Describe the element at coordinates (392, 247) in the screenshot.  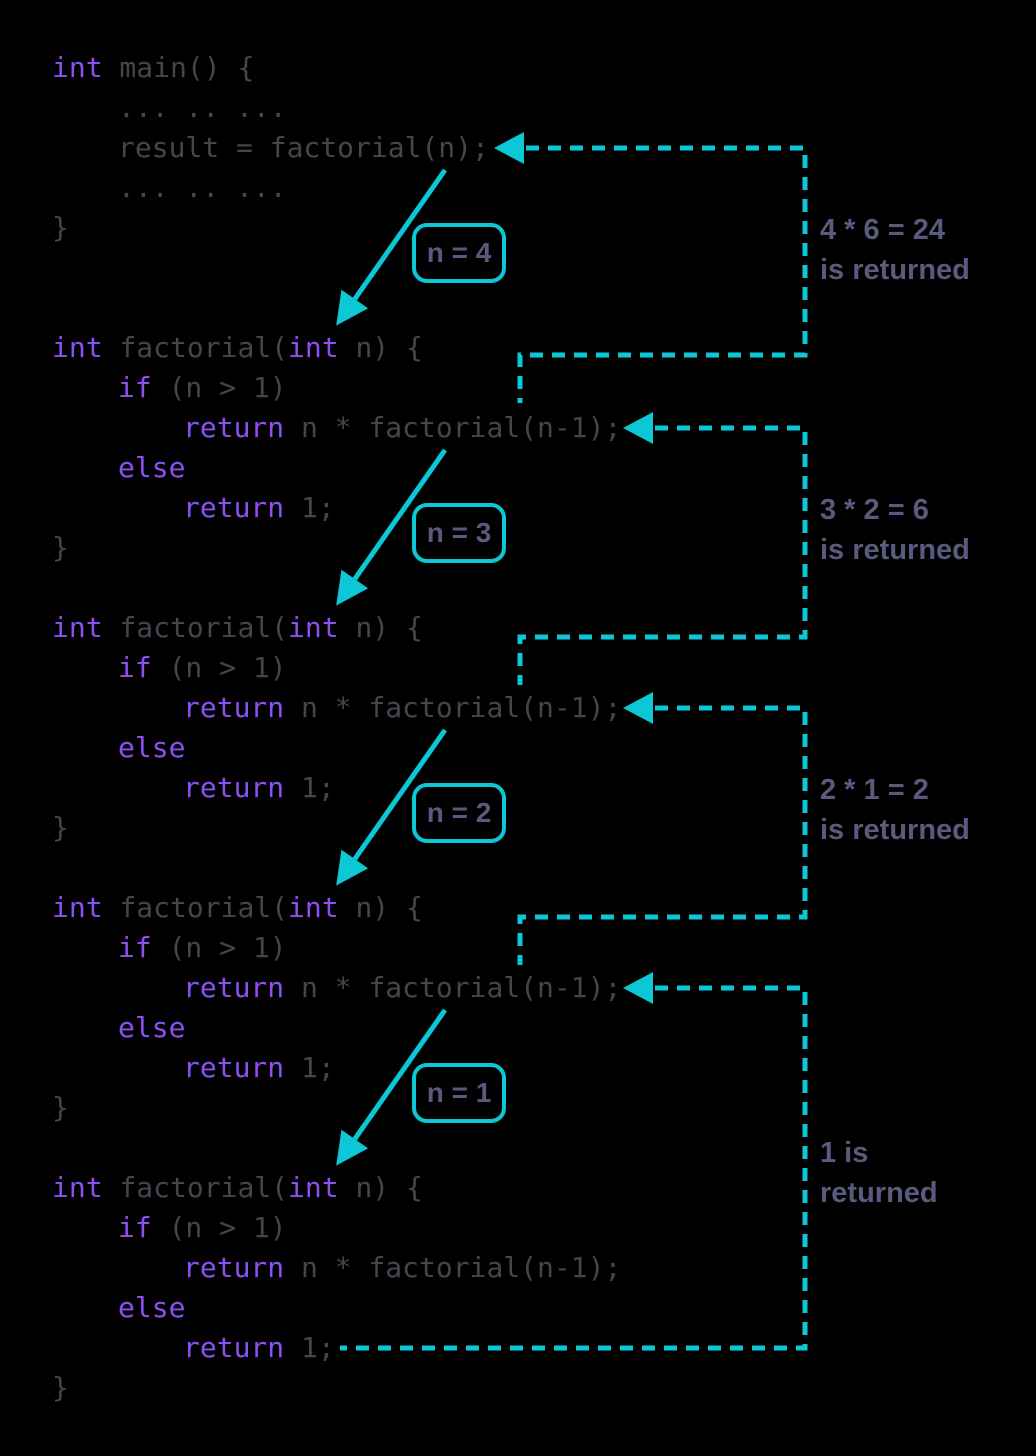
I see `call-arrow-n4` at that location.